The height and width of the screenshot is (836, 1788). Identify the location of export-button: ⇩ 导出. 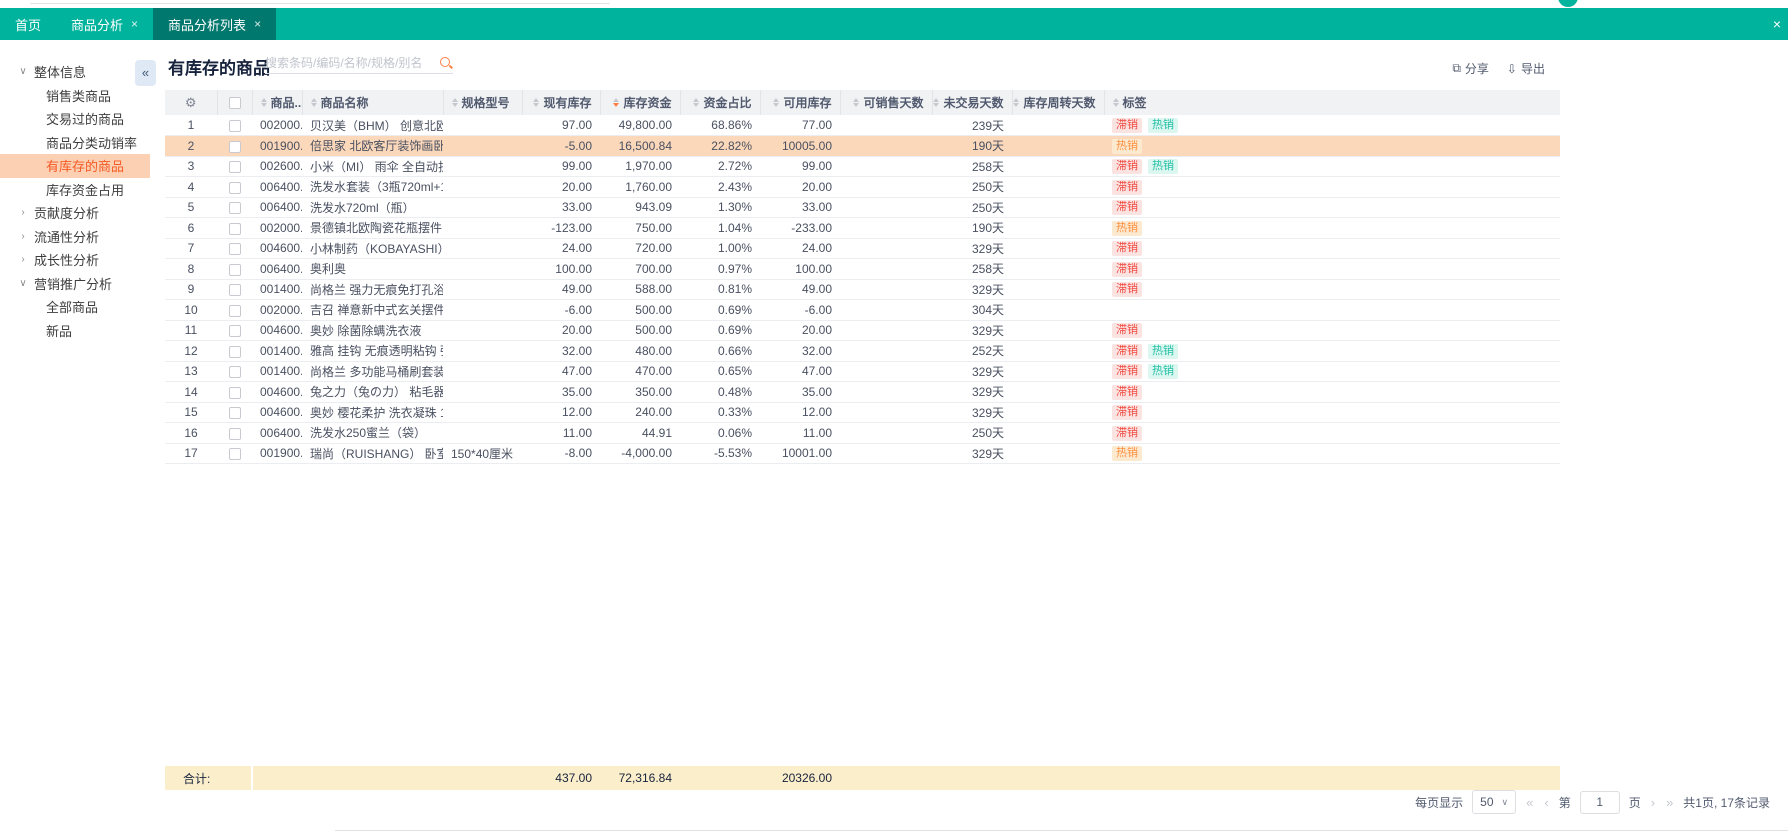
(1526, 68).